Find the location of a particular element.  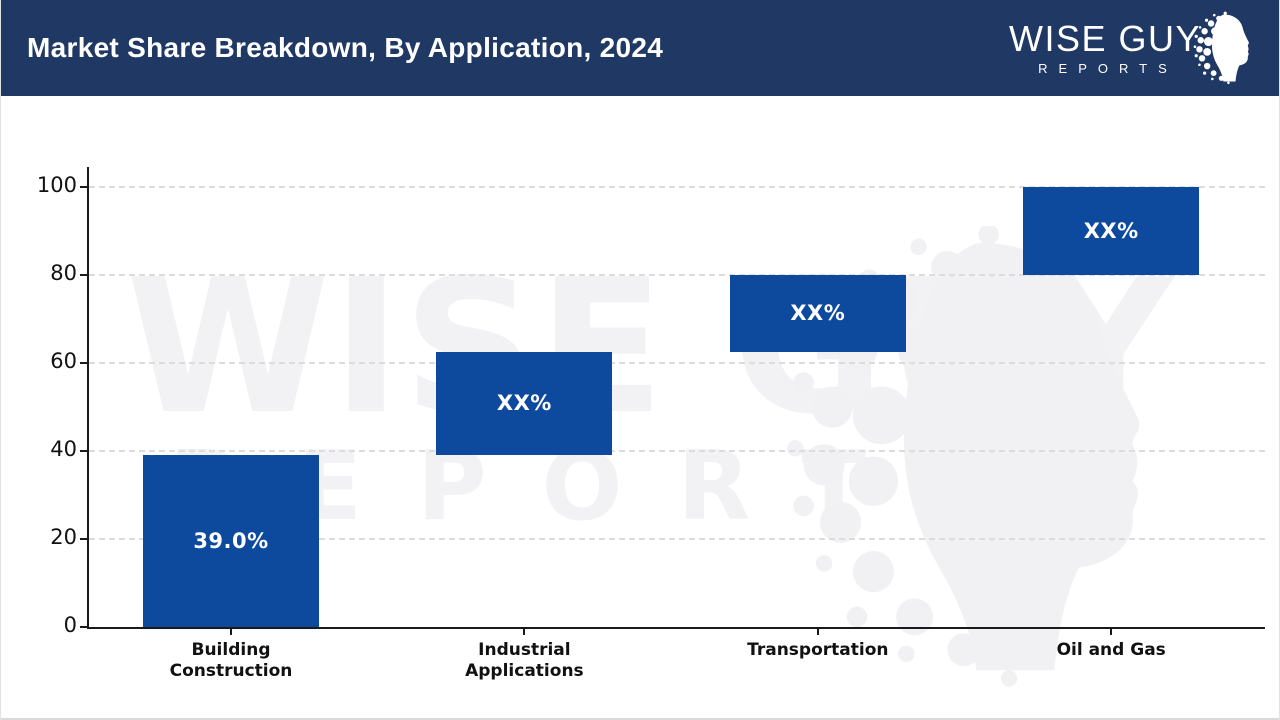

y-axis-tick-label: 100 is located at coordinates (56, 184).